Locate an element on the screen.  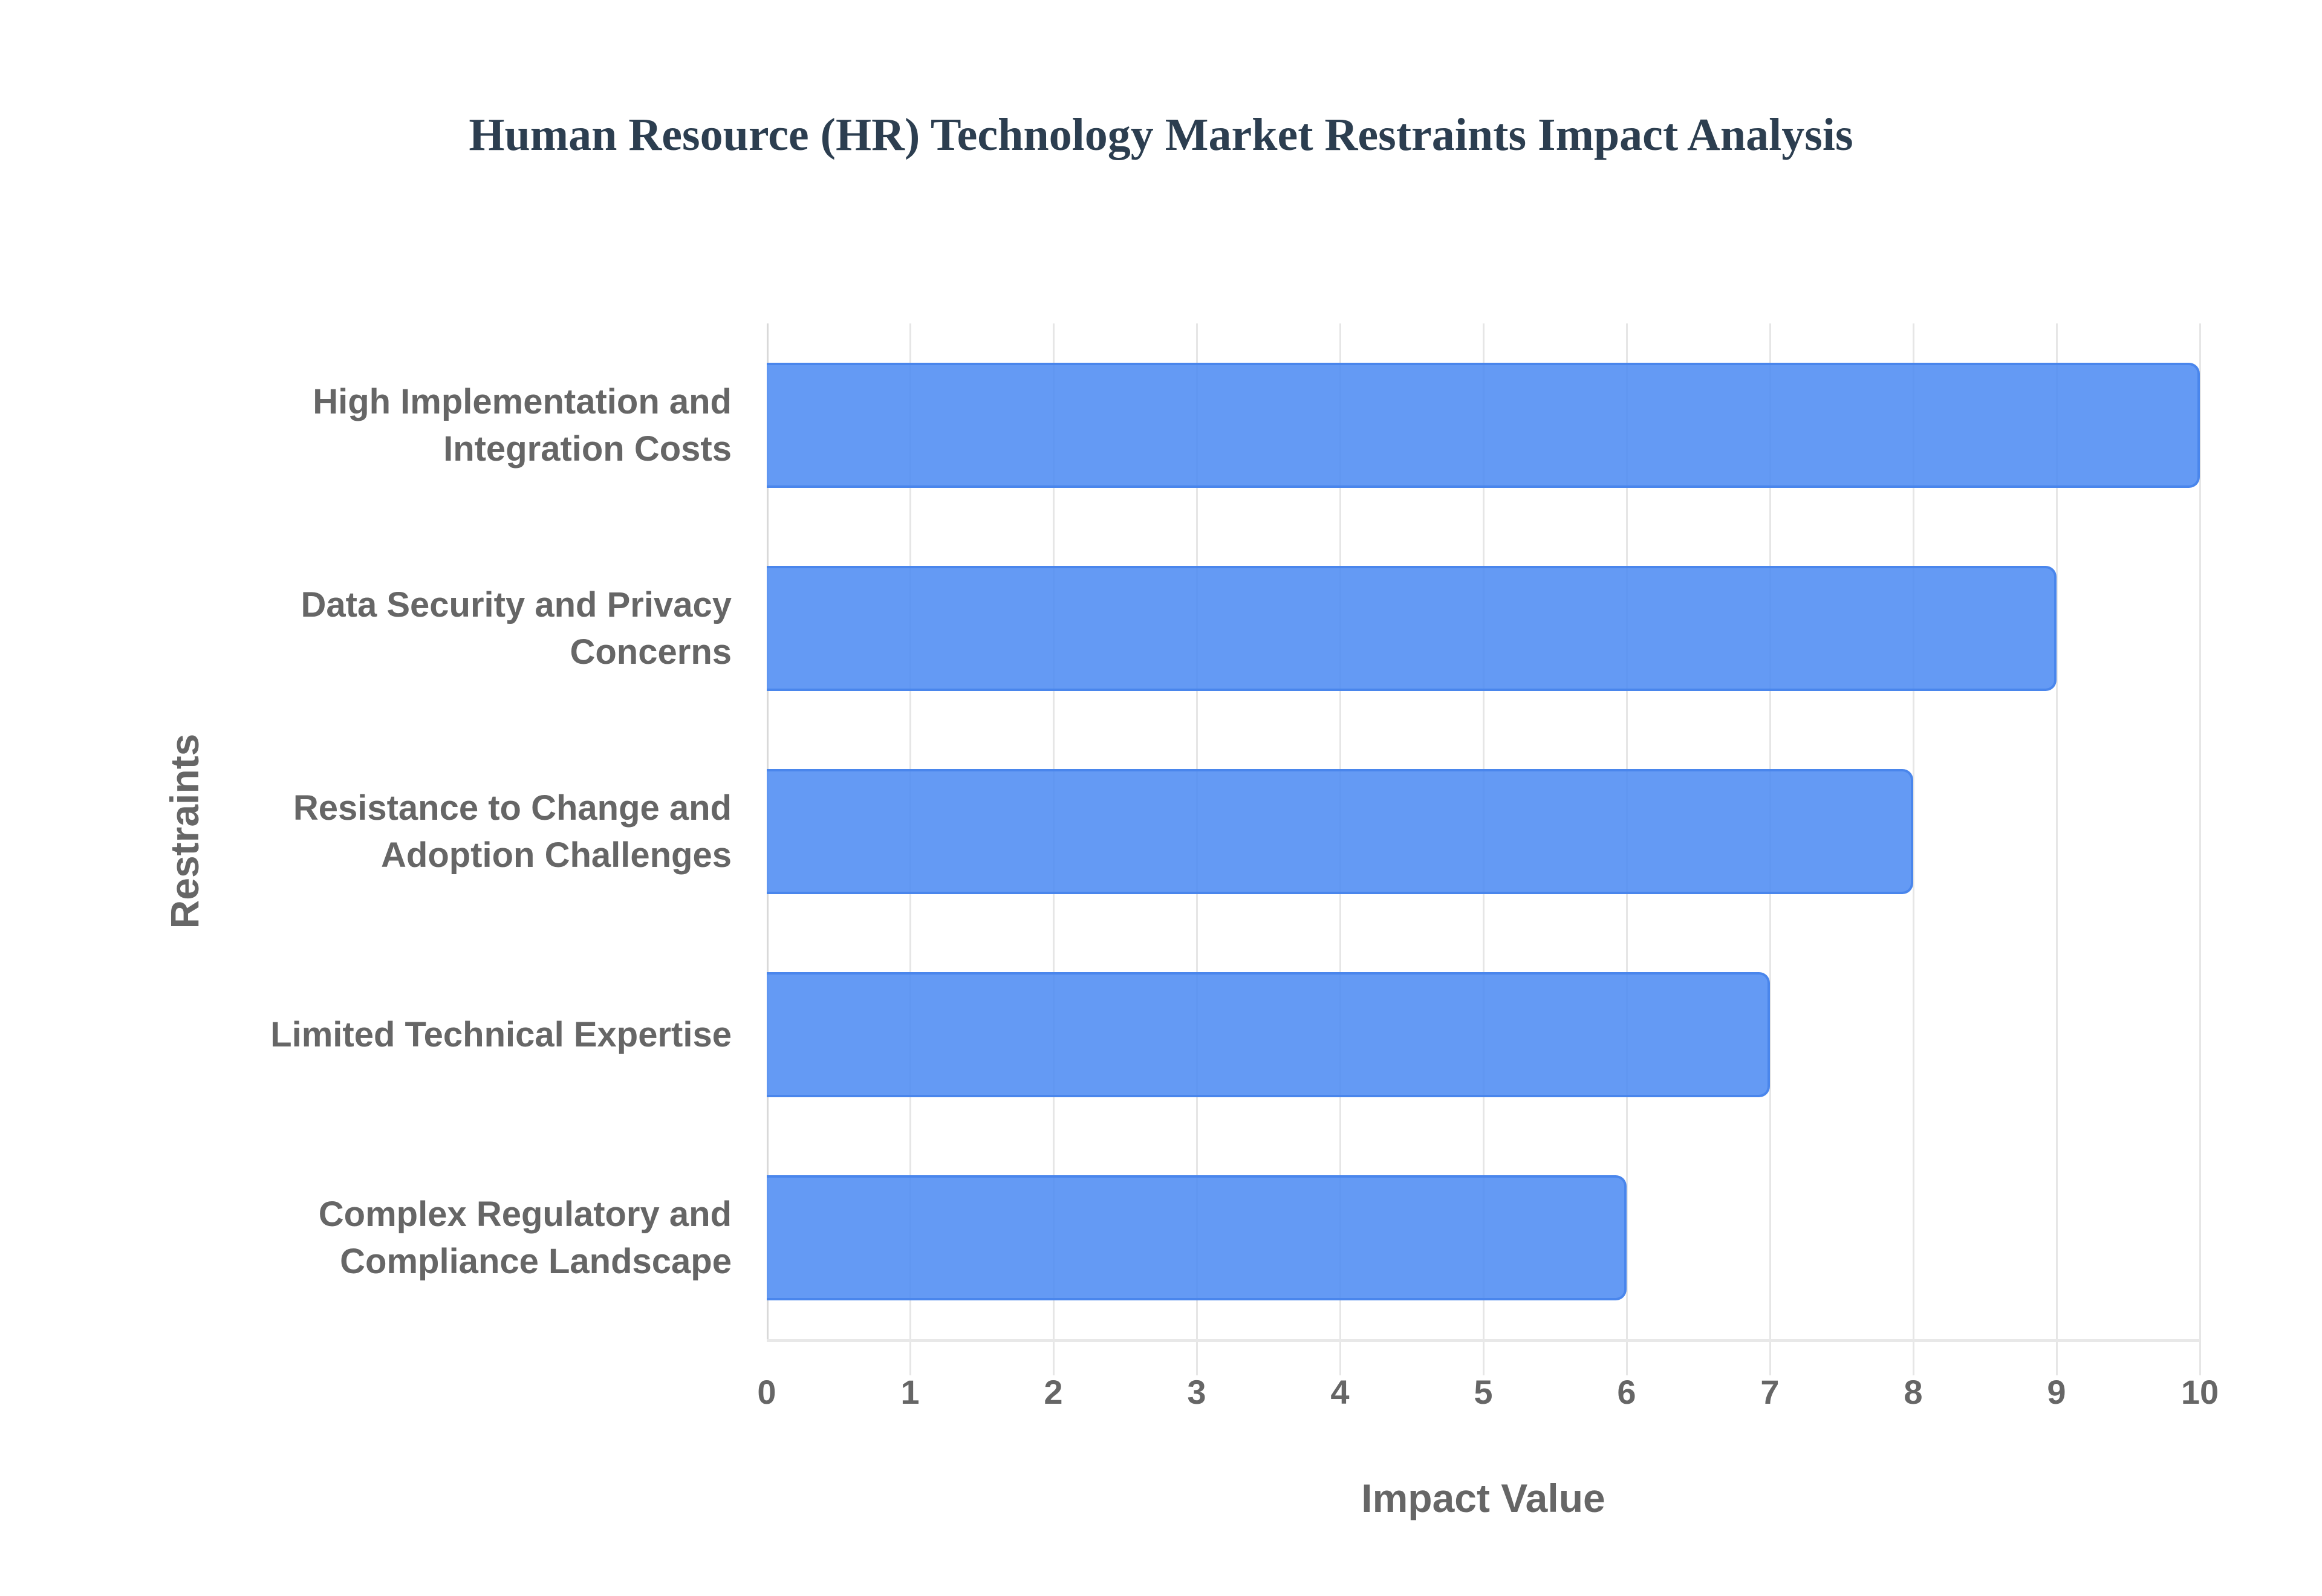
x-tick-label: 7 is located at coordinates (1770, 1392).